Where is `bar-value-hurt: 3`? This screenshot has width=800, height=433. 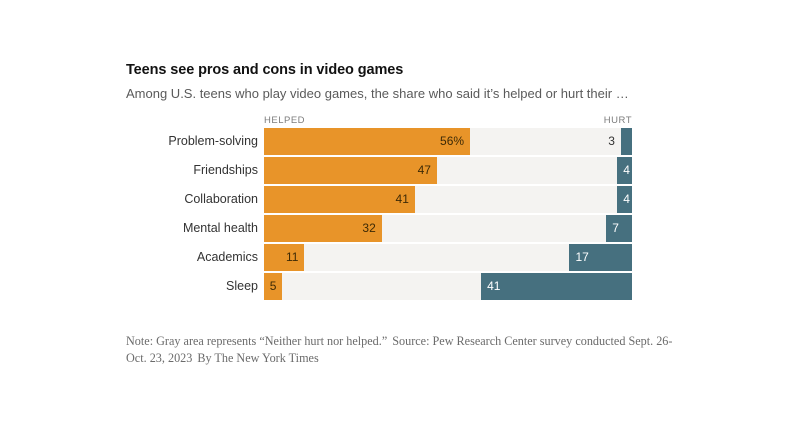 bar-value-hurt: 3 is located at coordinates (611, 140).